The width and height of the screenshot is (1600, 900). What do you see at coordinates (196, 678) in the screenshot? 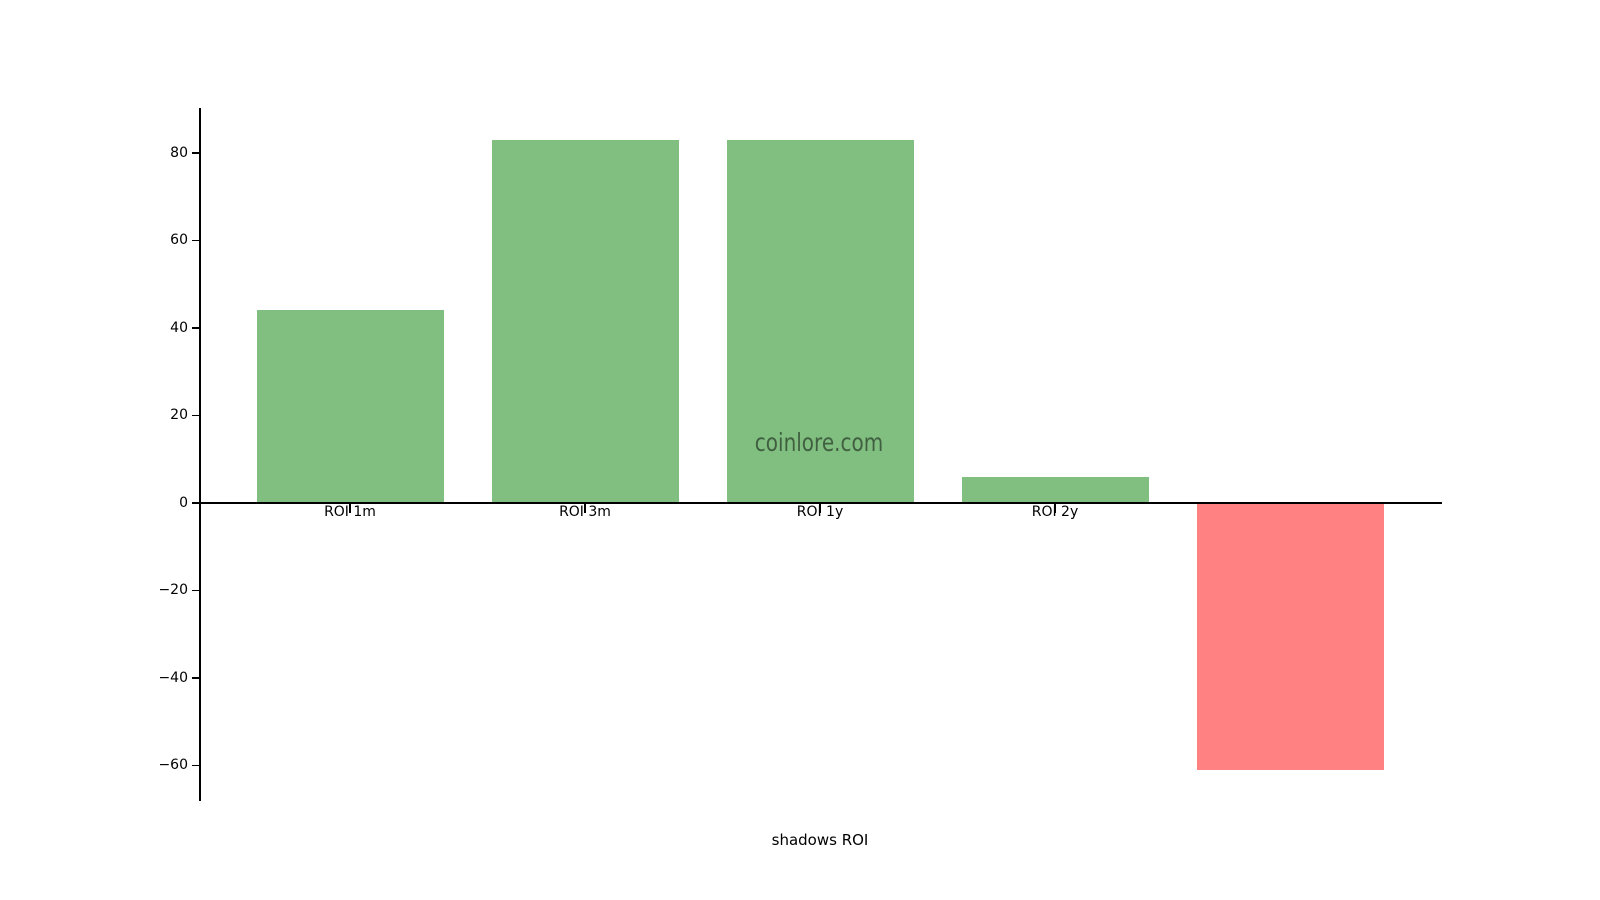
I see `y-tick-−40` at bounding box center [196, 678].